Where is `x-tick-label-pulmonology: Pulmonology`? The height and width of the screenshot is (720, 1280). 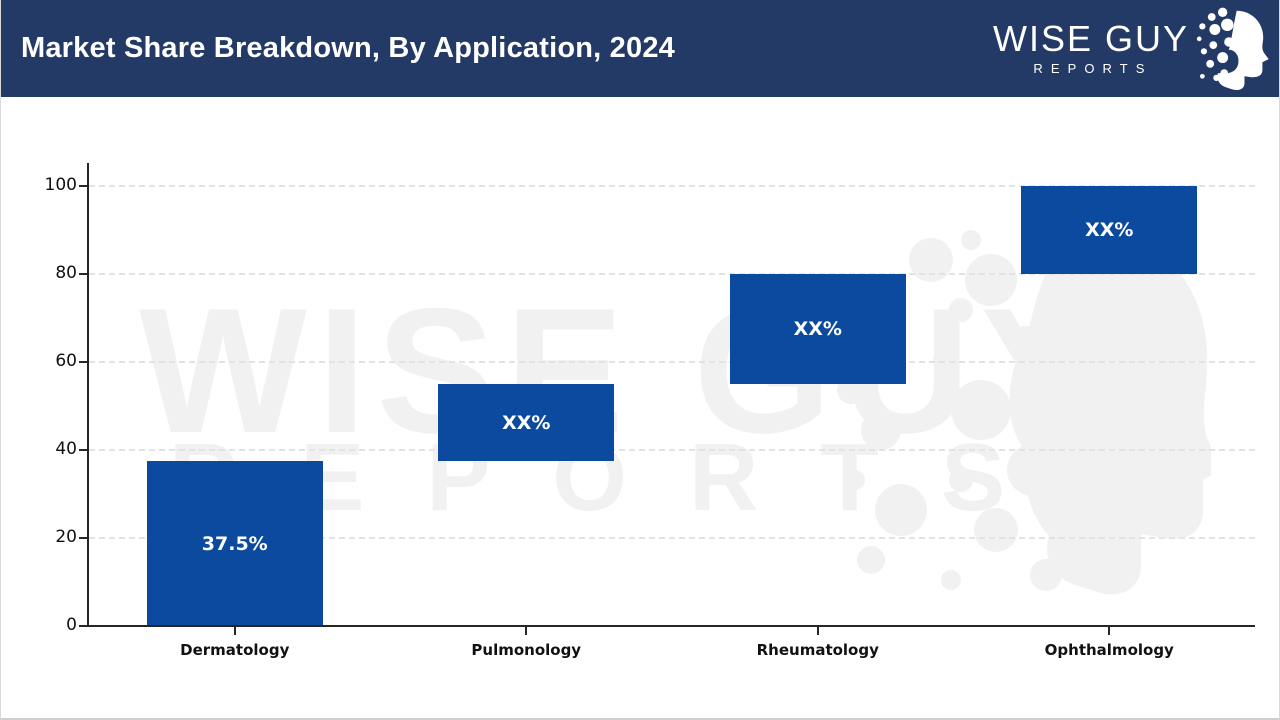 x-tick-label-pulmonology: Pulmonology is located at coordinates (526, 650).